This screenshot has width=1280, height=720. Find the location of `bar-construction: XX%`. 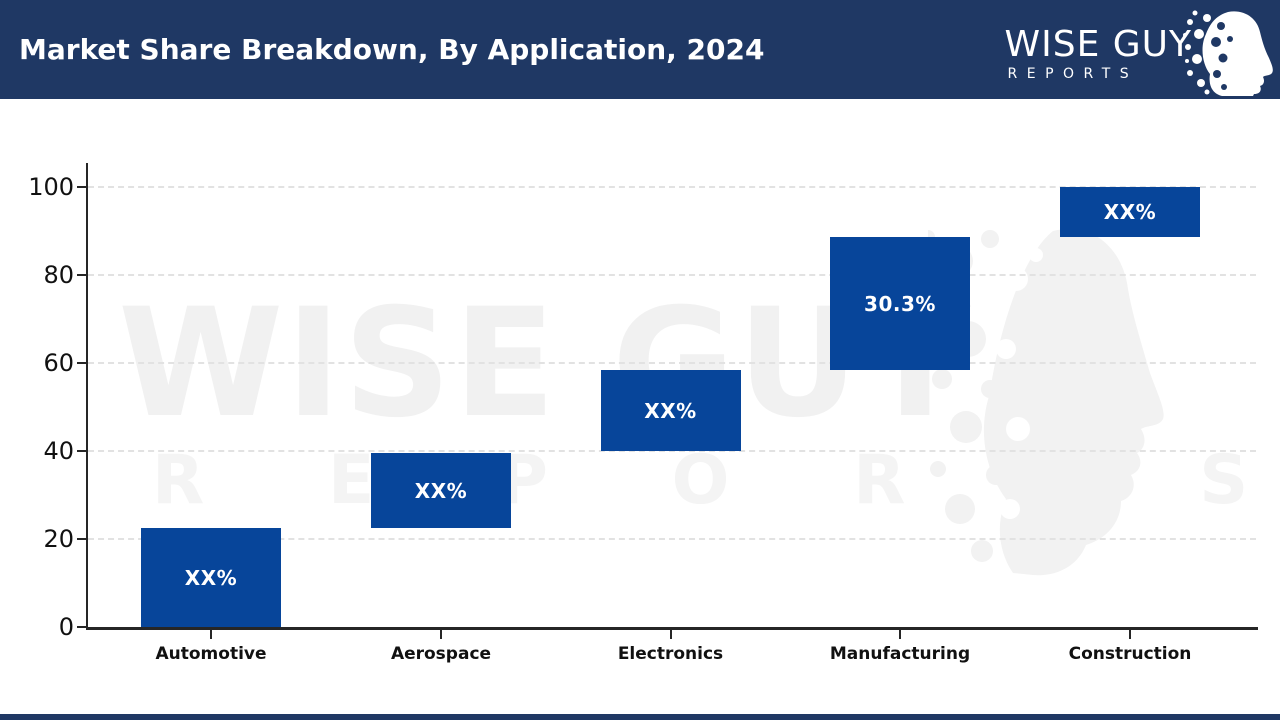

bar-construction: XX% is located at coordinates (1130, 212).